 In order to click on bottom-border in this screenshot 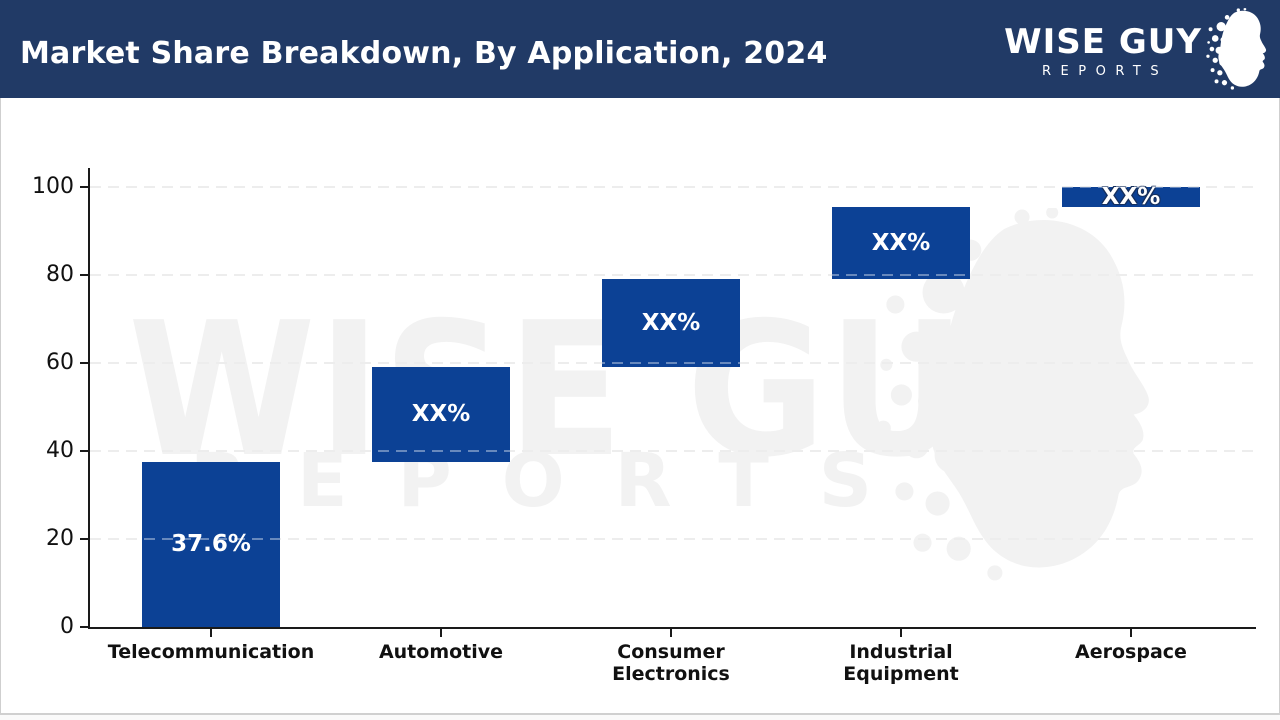, I will do `click(640, 714)`.